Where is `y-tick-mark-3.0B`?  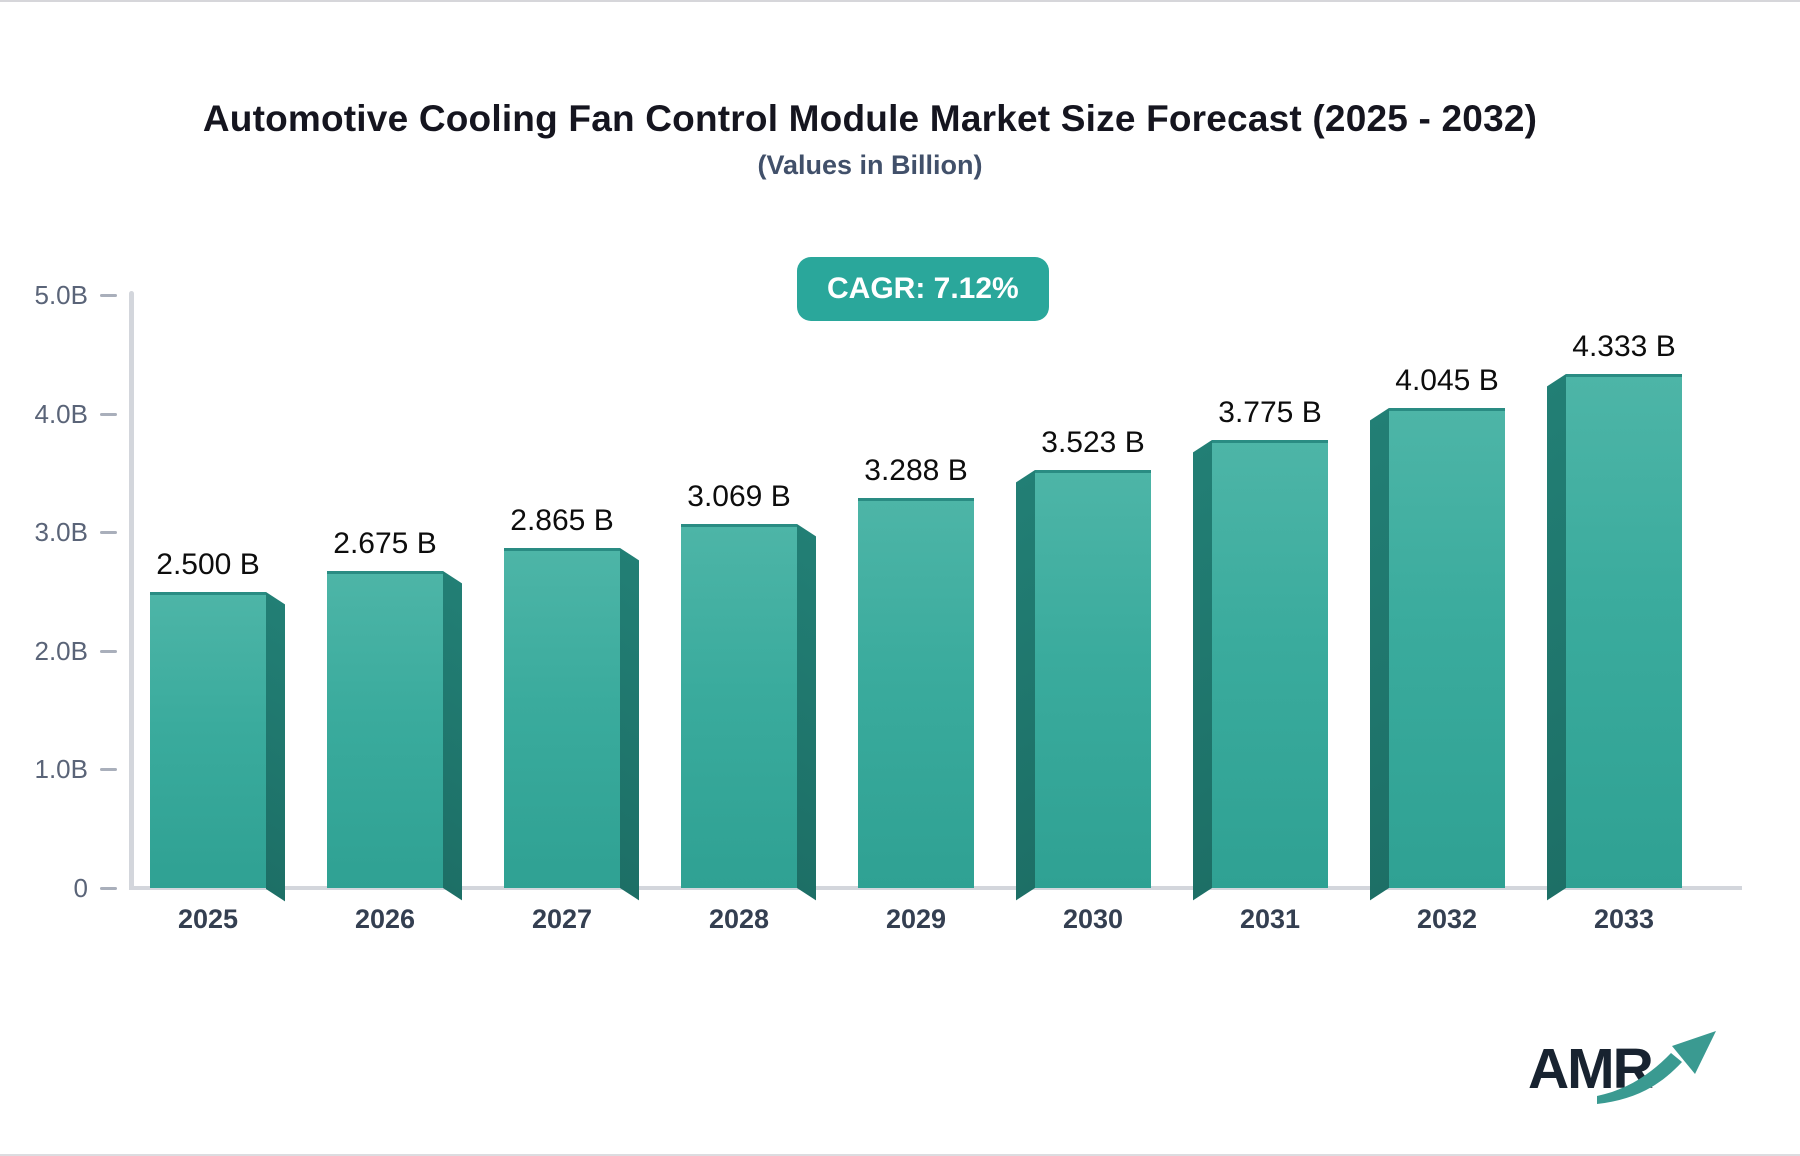 y-tick-mark-3.0B is located at coordinates (108, 533).